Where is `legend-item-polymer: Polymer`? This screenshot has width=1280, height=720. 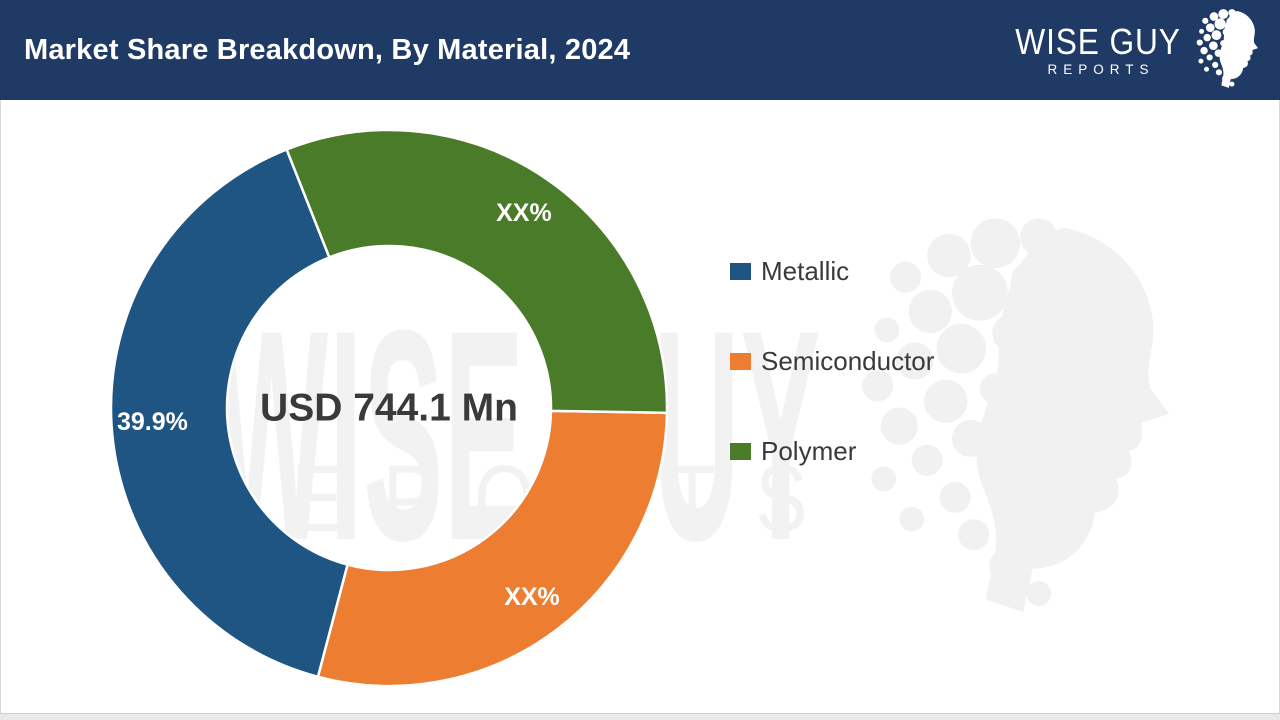
legend-item-polymer: Polymer is located at coordinates (832, 451).